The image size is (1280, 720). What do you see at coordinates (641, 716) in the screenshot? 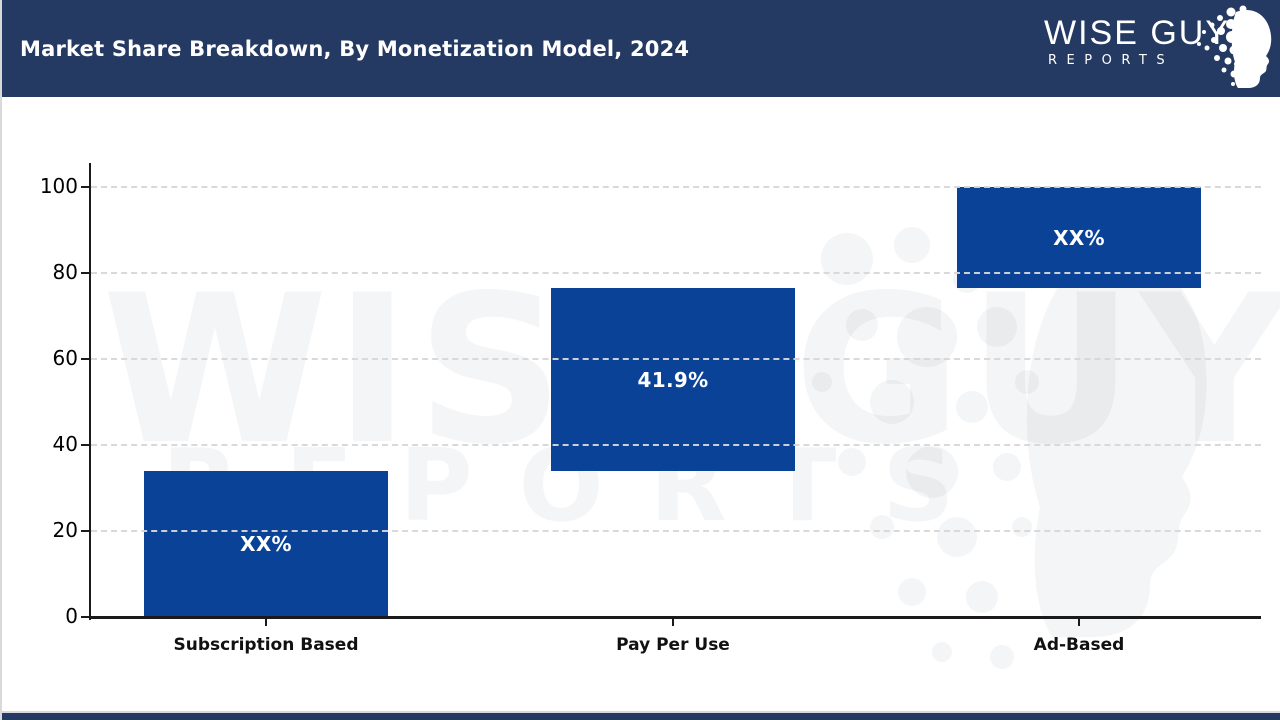
I see `footer-accent-bar` at bounding box center [641, 716].